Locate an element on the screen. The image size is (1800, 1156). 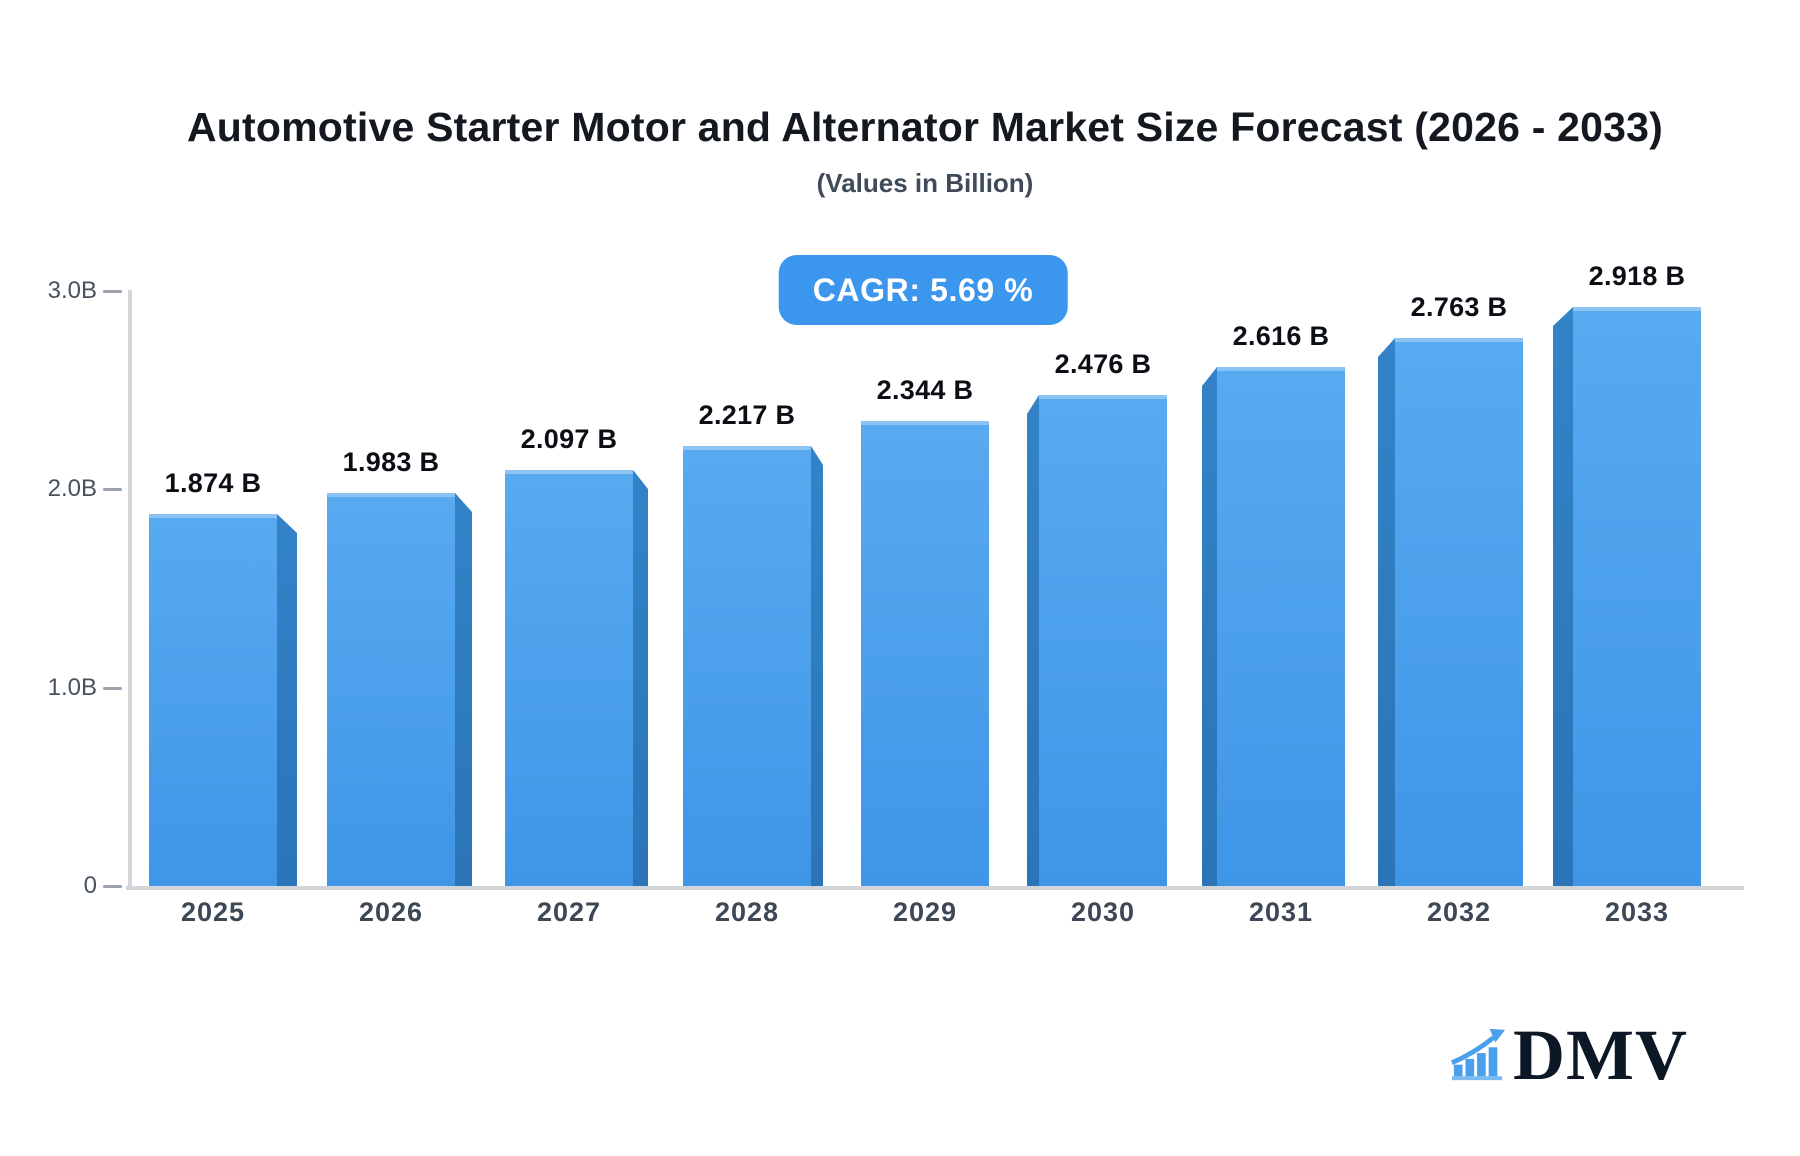
x-axis-label: 2033 is located at coordinates (1637, 912).